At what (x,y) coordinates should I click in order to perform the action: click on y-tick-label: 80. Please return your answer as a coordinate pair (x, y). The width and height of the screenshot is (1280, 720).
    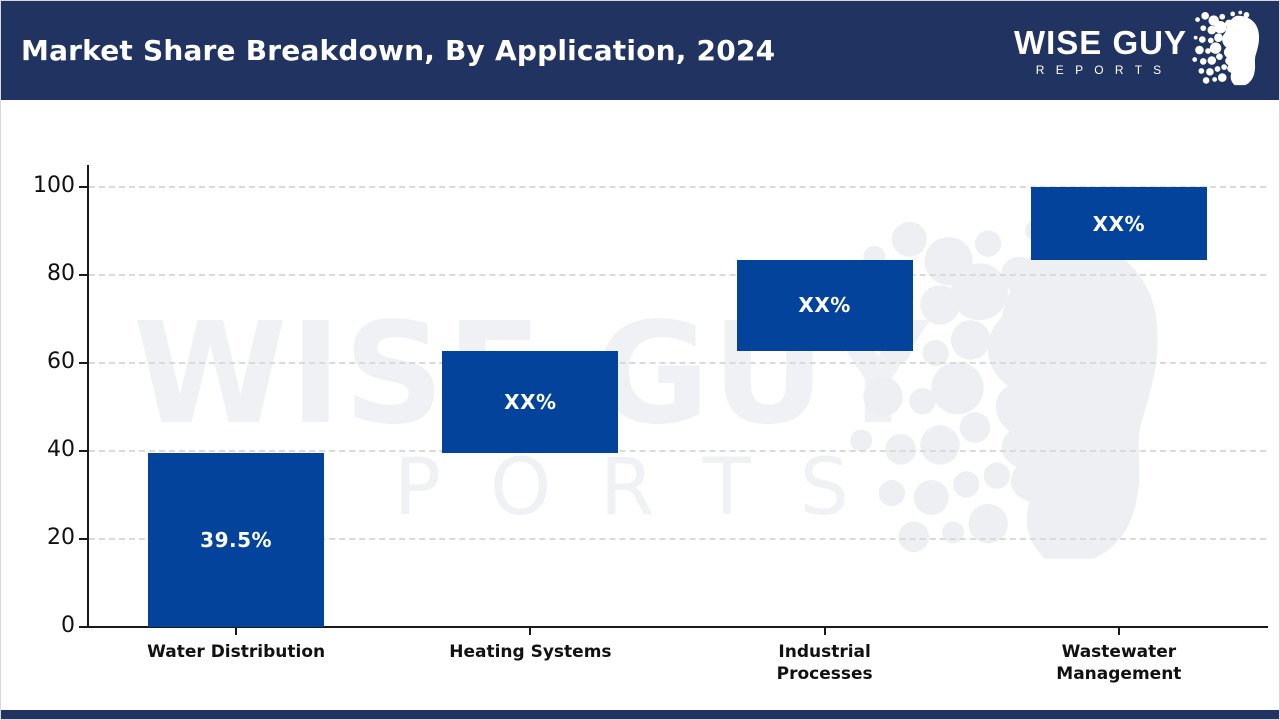
    Looking at the image, I should click on (61, 273).